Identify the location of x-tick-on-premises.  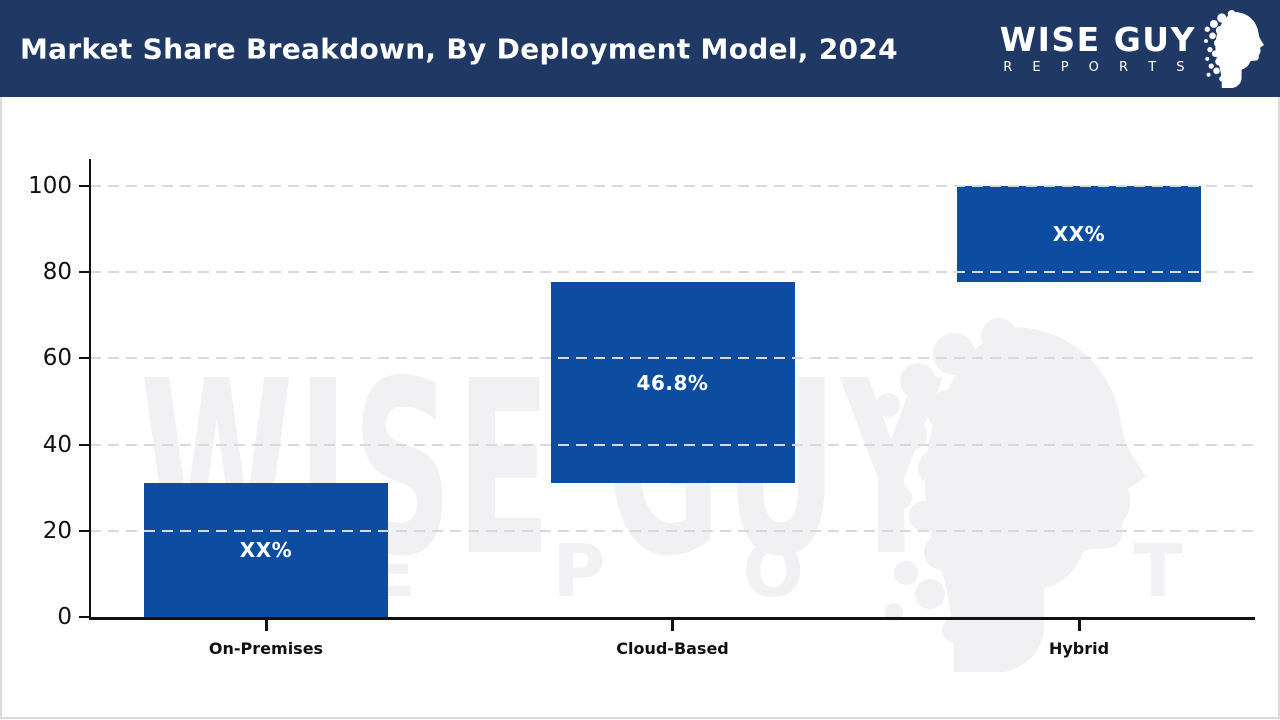
(266, 625).